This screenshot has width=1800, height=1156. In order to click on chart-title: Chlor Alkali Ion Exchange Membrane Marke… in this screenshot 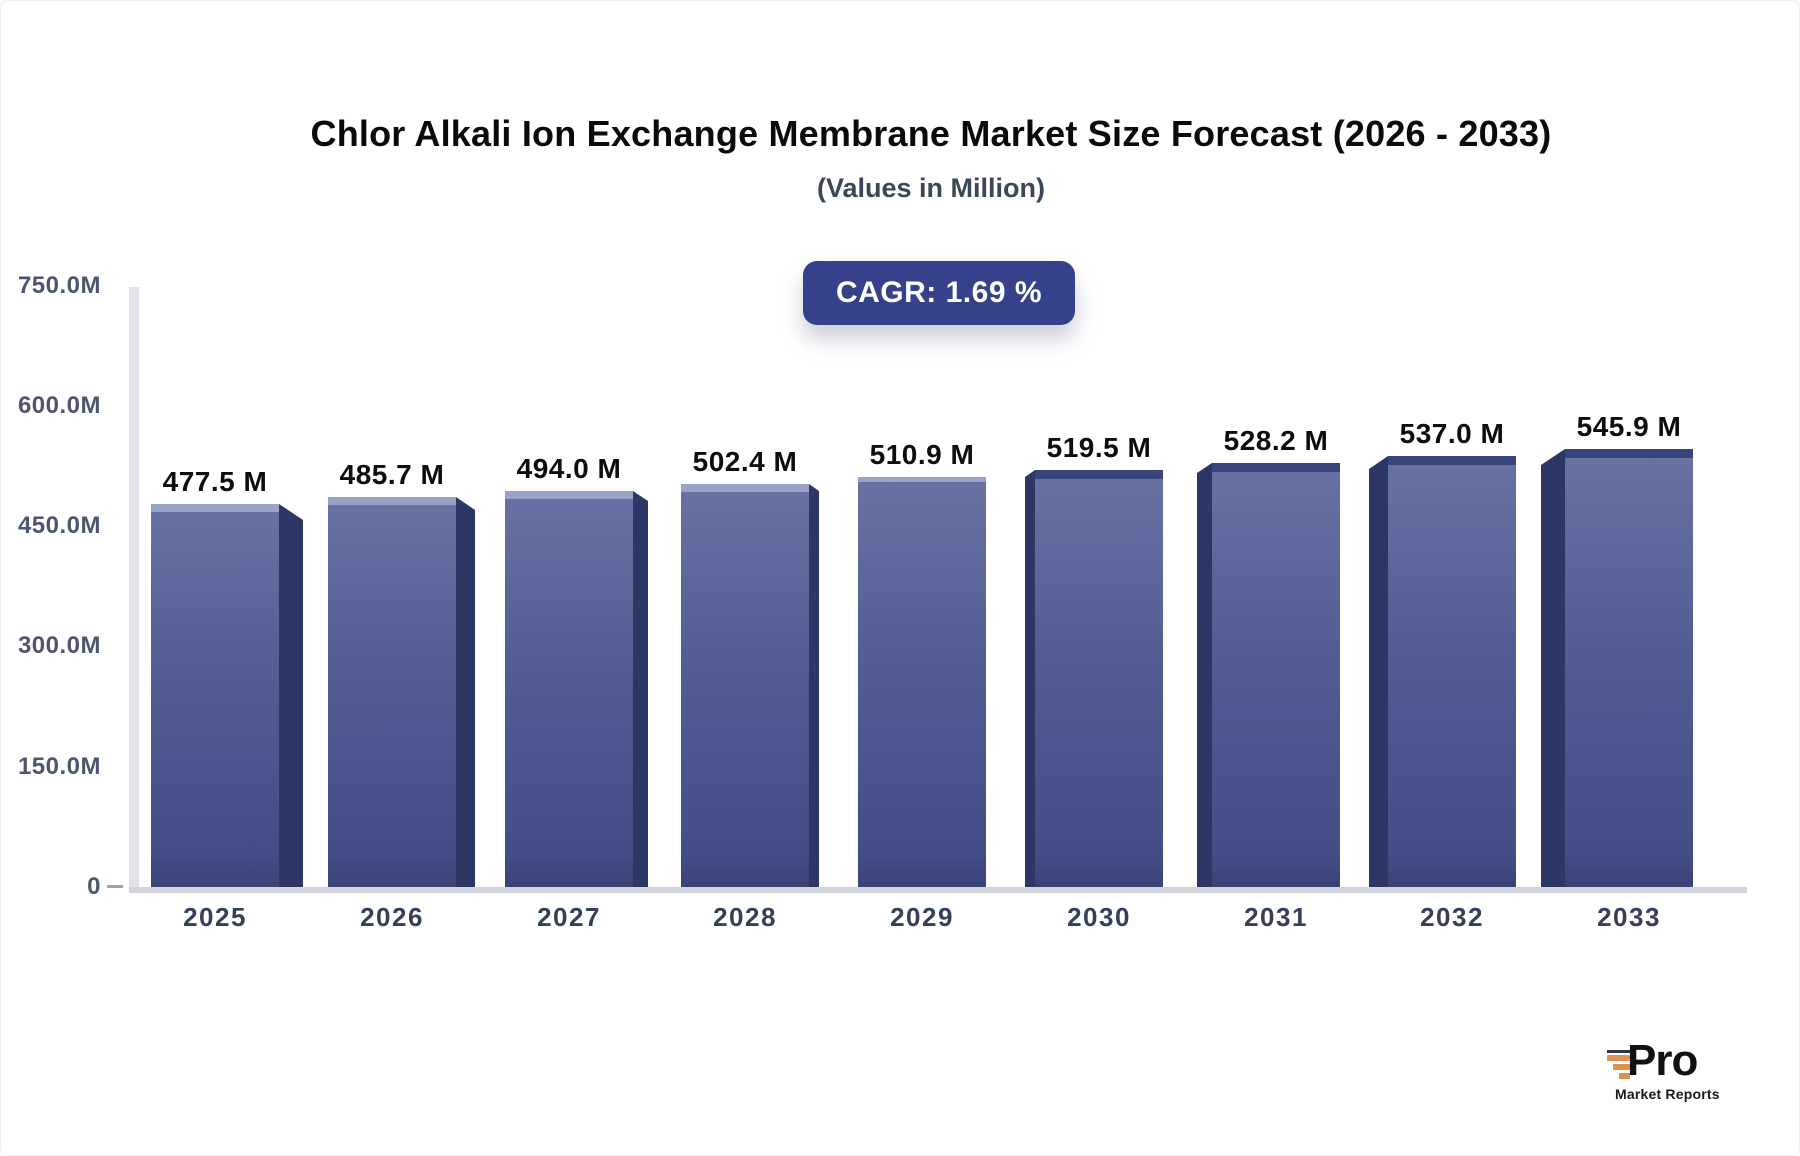, I will do `click(931, 133)`.